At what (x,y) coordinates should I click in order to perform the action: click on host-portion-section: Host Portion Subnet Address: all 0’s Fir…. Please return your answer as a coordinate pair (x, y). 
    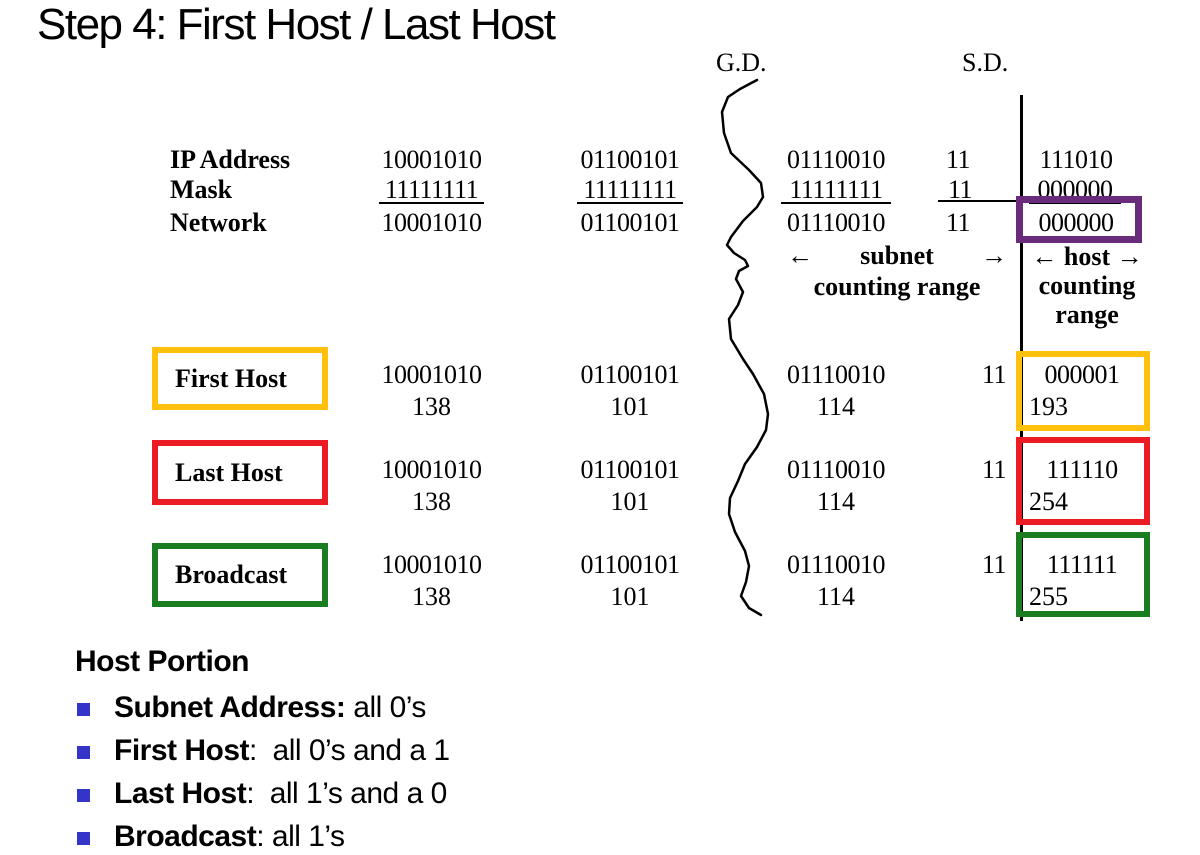
    Looking at the image, I should click on (262, 749).